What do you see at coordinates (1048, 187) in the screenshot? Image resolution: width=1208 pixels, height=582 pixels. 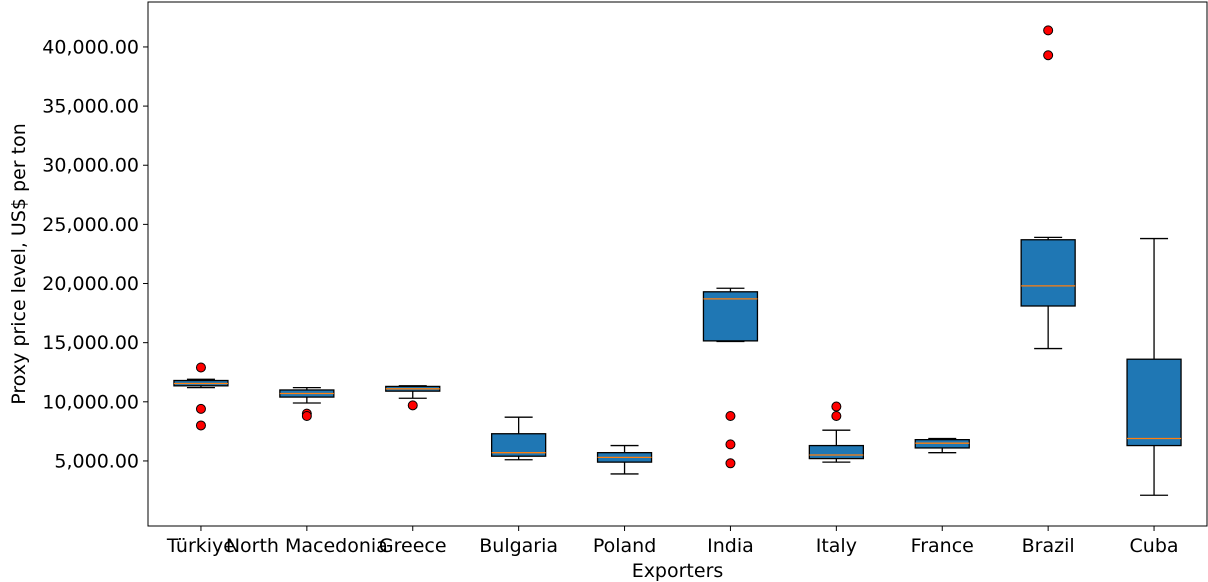 I see `box-brazil` at bounding box center [1048, 187].